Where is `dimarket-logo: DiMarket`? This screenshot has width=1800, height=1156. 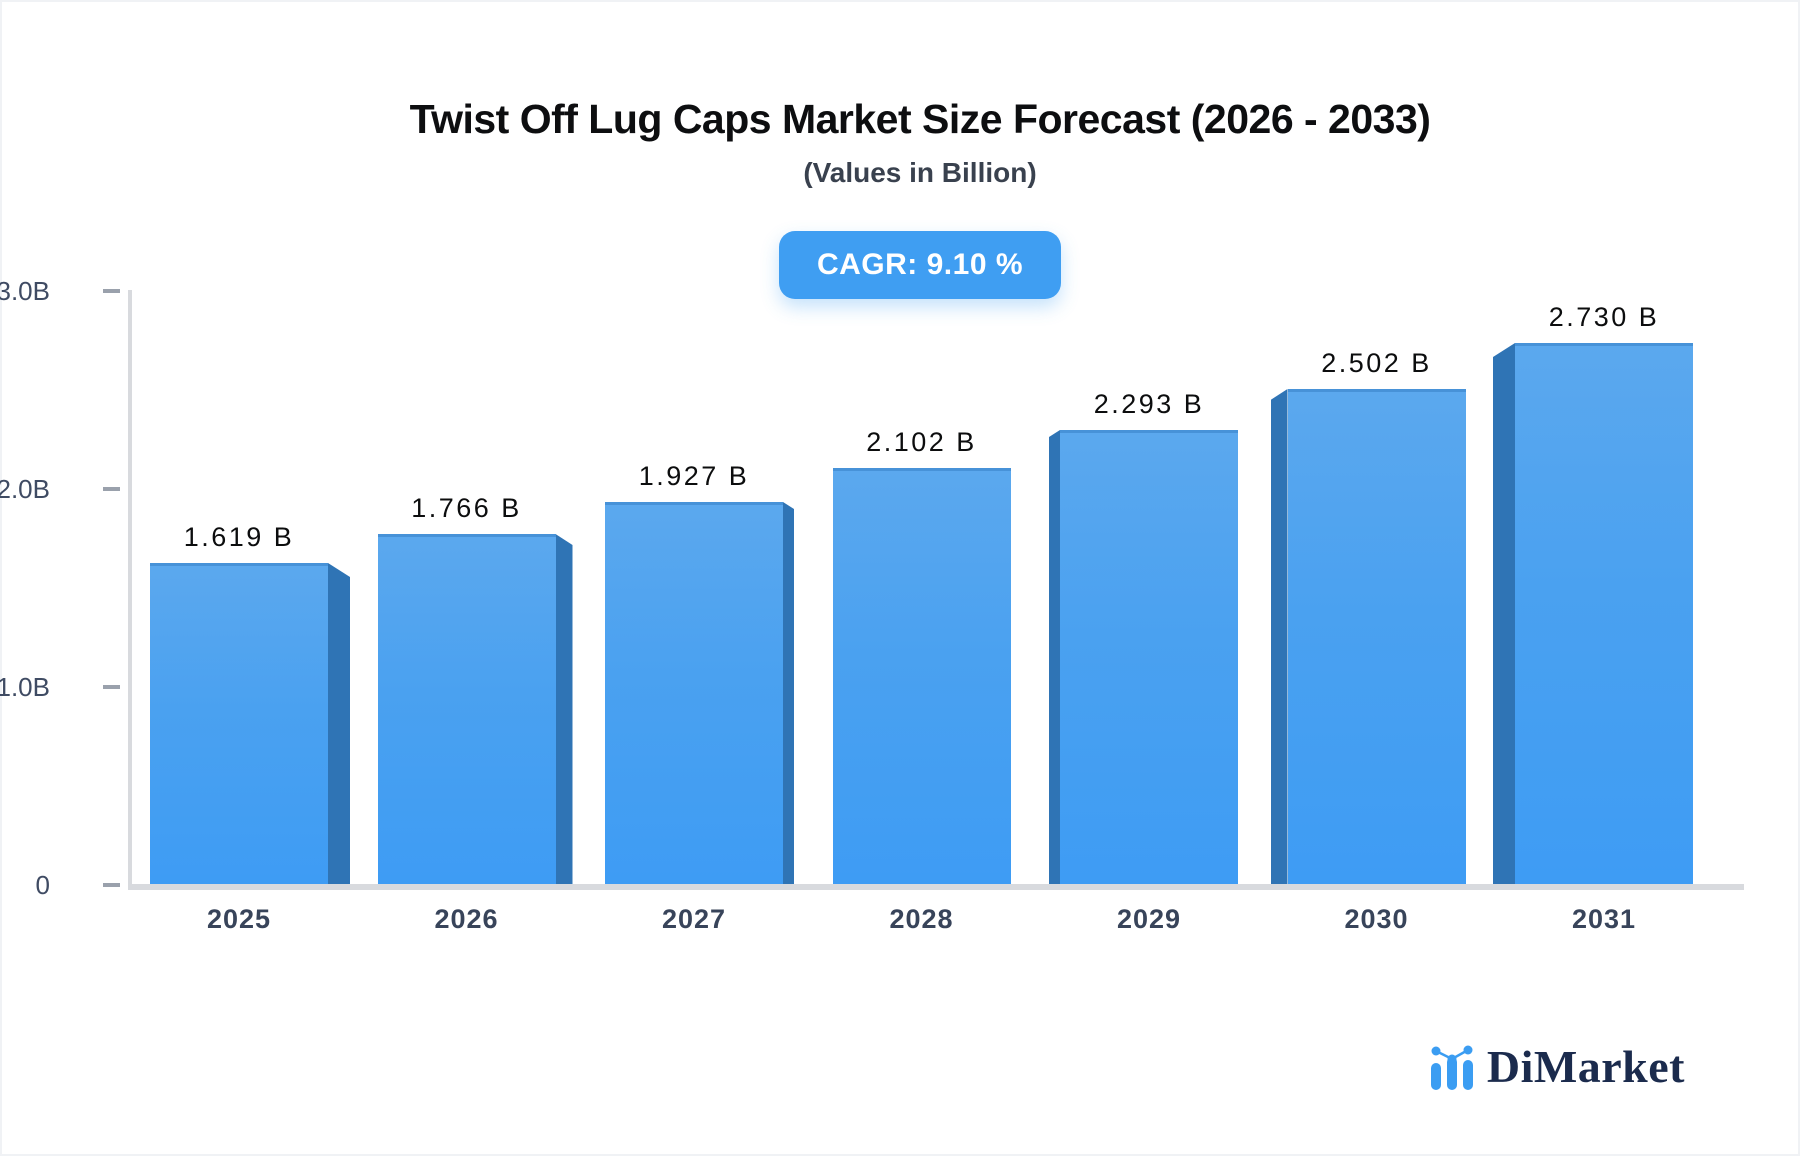 dimarket-logo: DiMarket is located at coordinates (1557, 1066).